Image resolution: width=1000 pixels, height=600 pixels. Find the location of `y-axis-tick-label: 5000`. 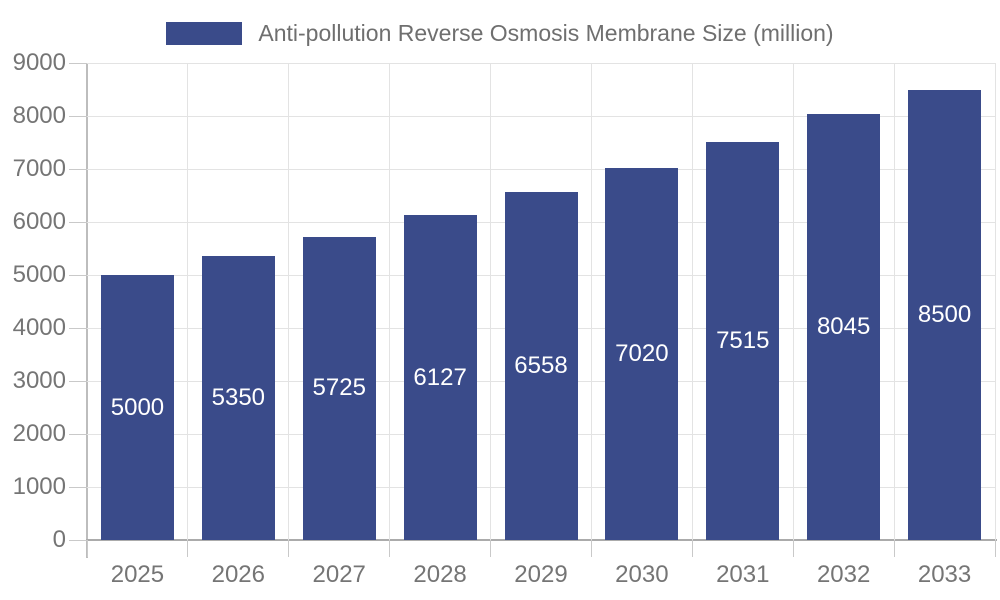

y-axis-tick-label: 5000 is located at coordinates (39, 274).